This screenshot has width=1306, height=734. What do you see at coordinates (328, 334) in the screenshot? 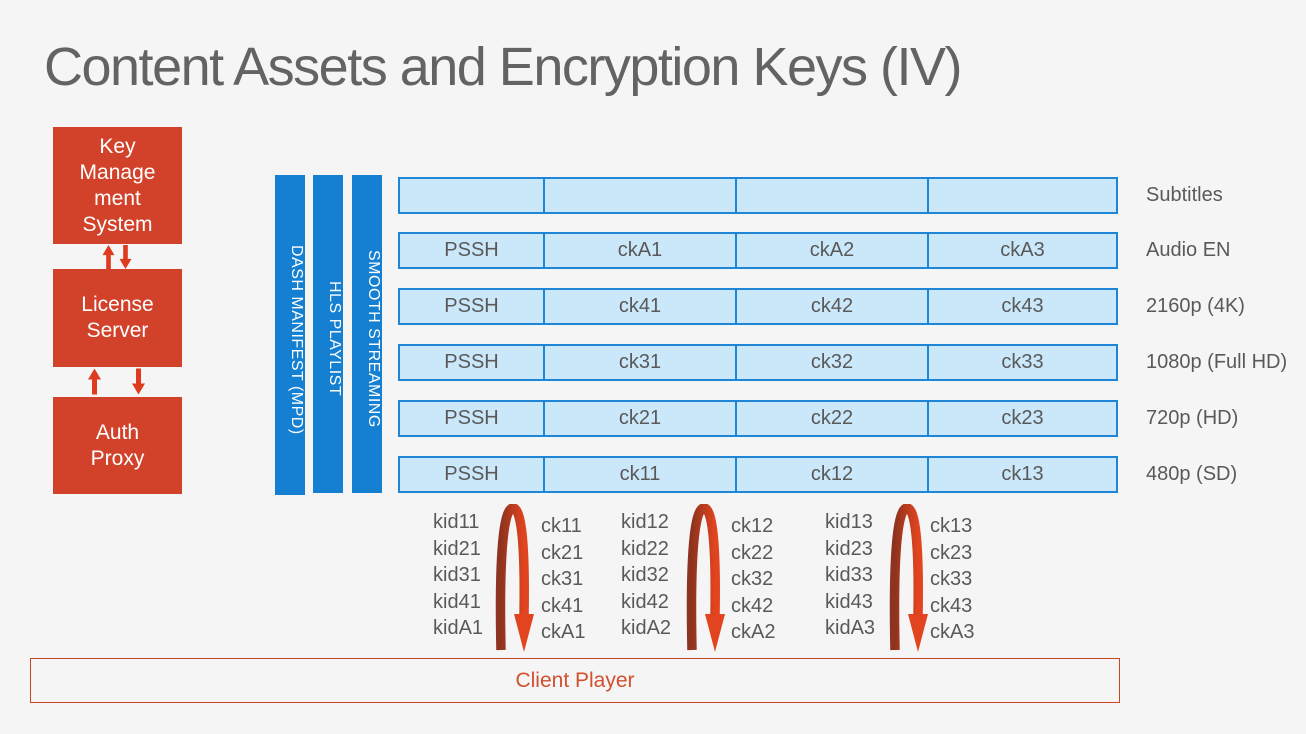
I see `hls-playlist-bar: HLS PLAYLIST` at bounding box center [328, 334].